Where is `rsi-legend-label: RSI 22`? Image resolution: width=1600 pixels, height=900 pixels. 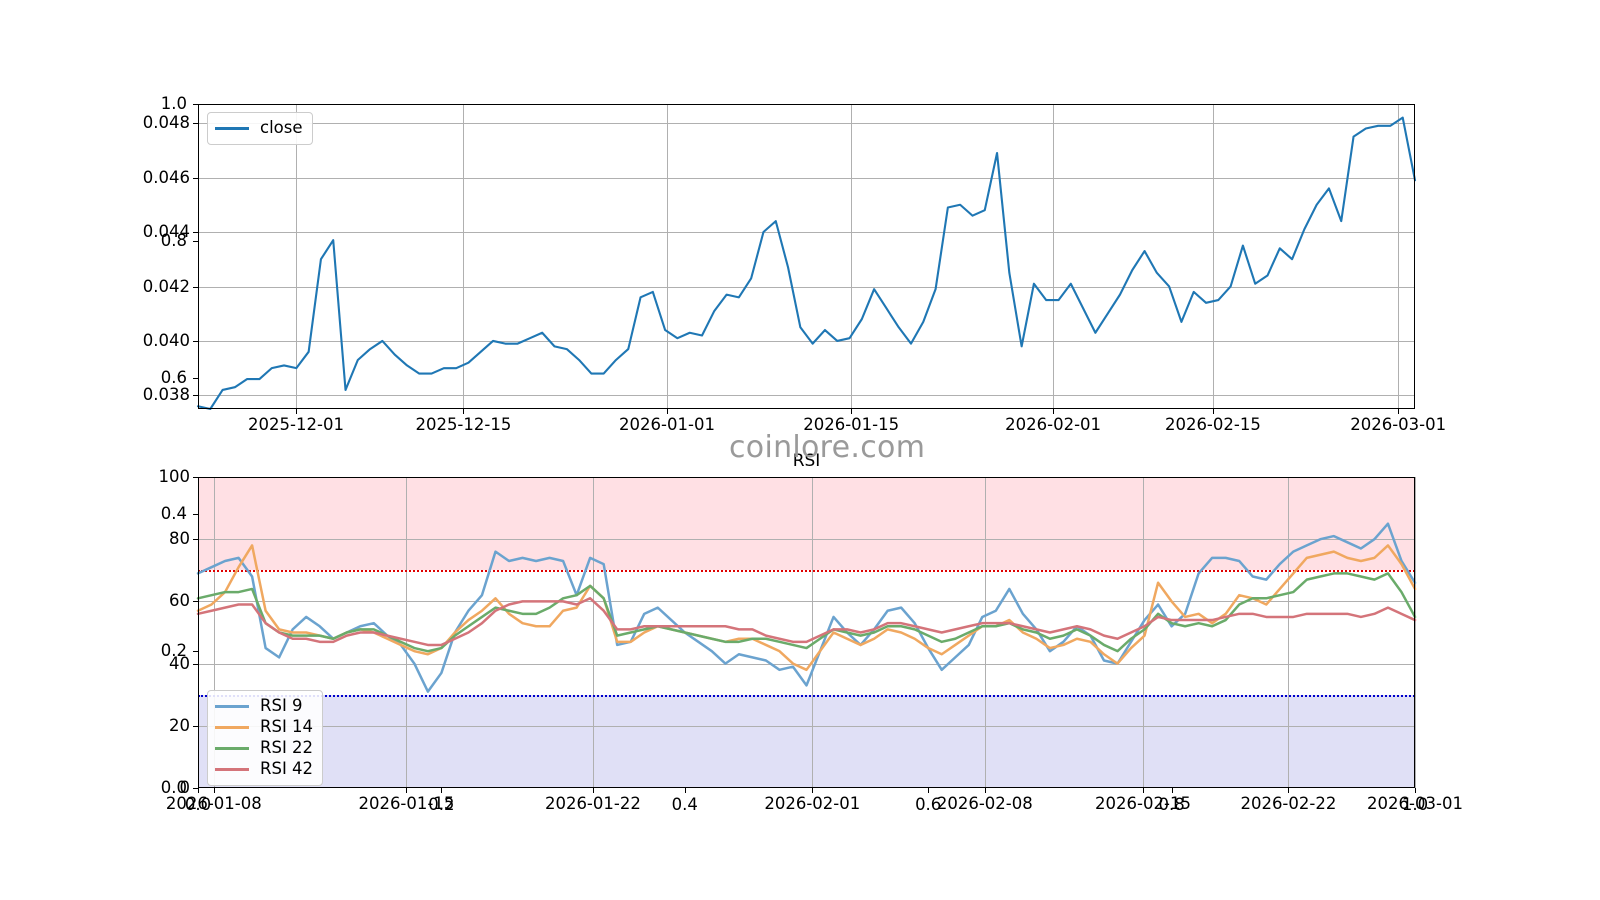 rsi-legend-label: RSI 22 is located at coordinates (287, 748).